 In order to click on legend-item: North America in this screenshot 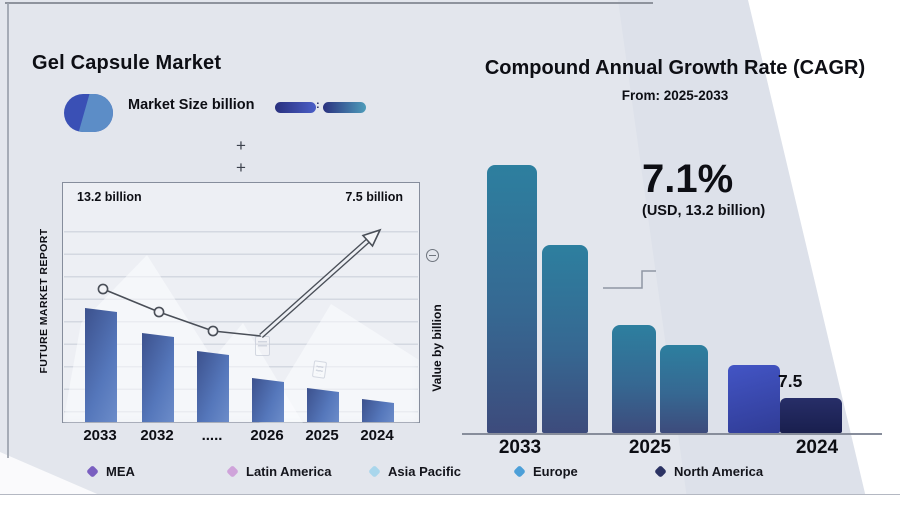, I will do `click(709, 471)`.